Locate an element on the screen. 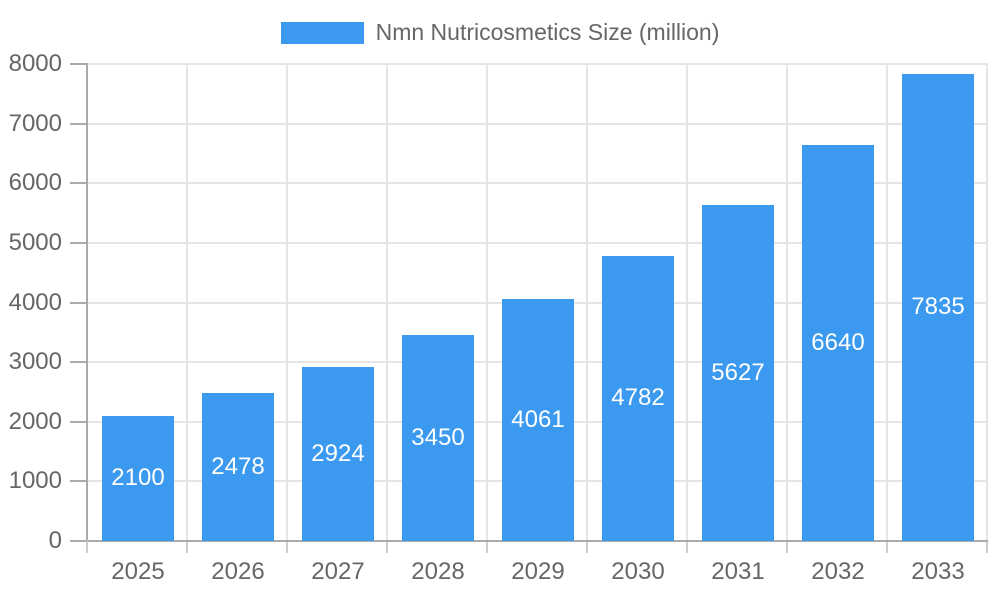 The width and height of the screenshot is (1000, 600). bar-value-label: 7835 is located at coordinates (938, 307).